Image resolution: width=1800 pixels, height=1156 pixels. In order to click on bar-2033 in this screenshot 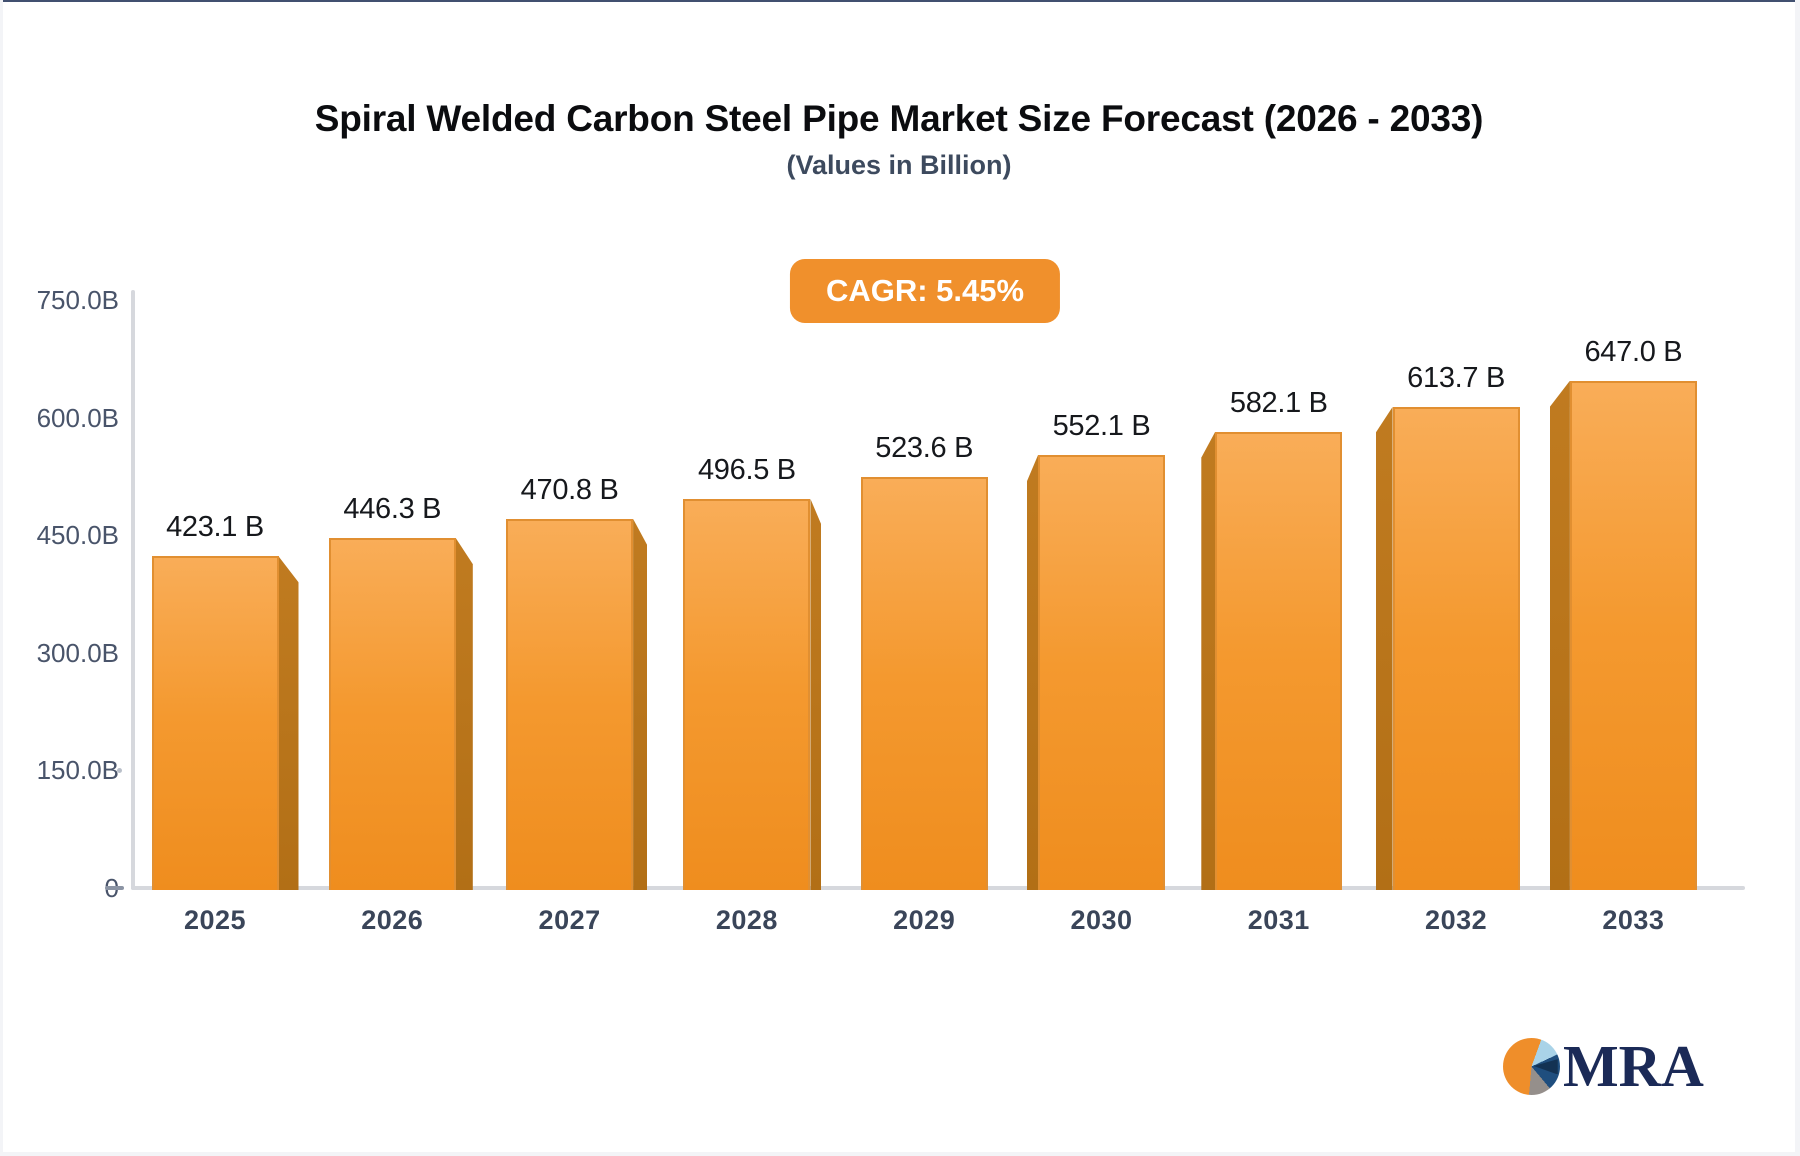, I will do `click(1633, 635)`.